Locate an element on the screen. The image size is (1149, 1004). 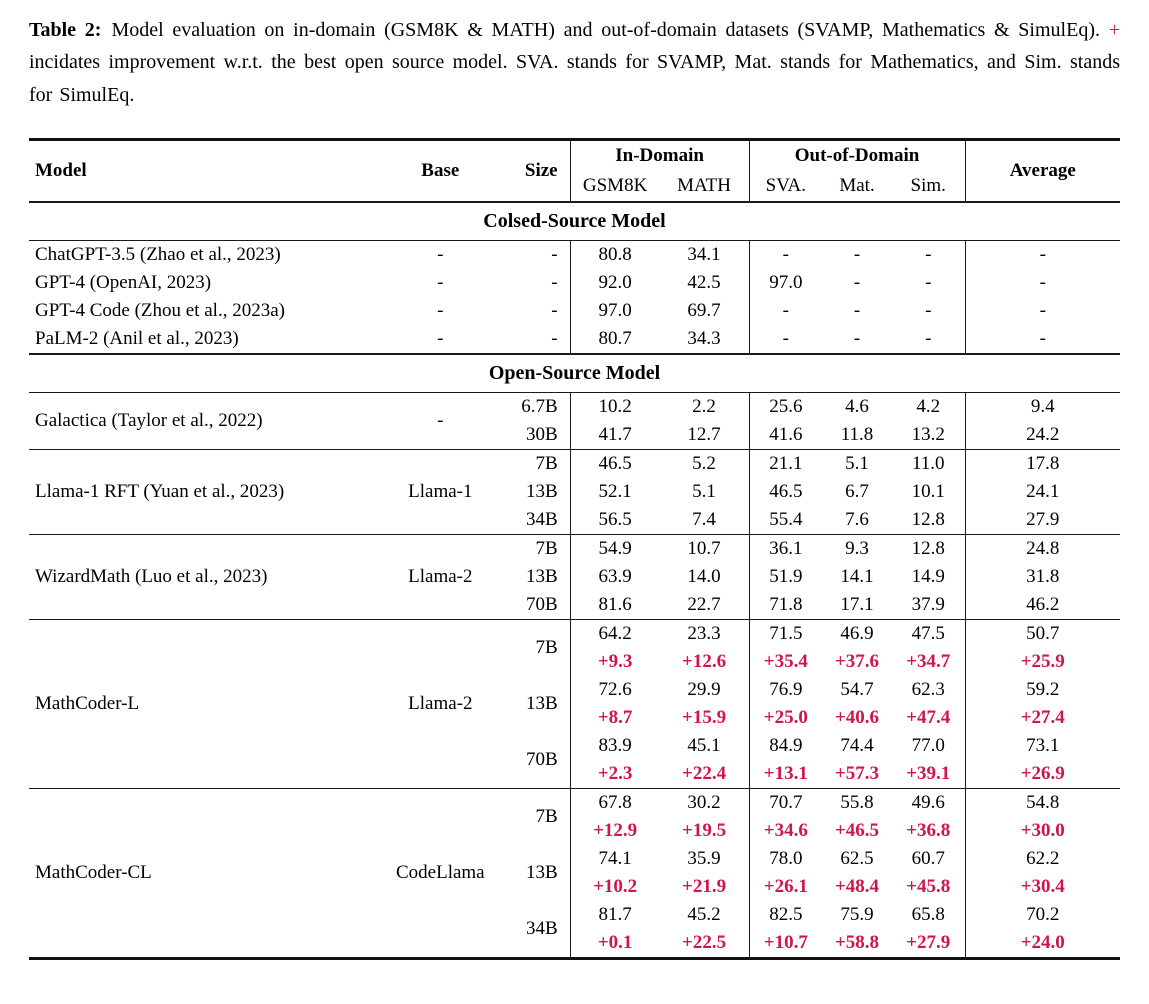
model-cell: GPT-4 Code (Zhou et al., 2023a) is located at coordinates (160, 311).